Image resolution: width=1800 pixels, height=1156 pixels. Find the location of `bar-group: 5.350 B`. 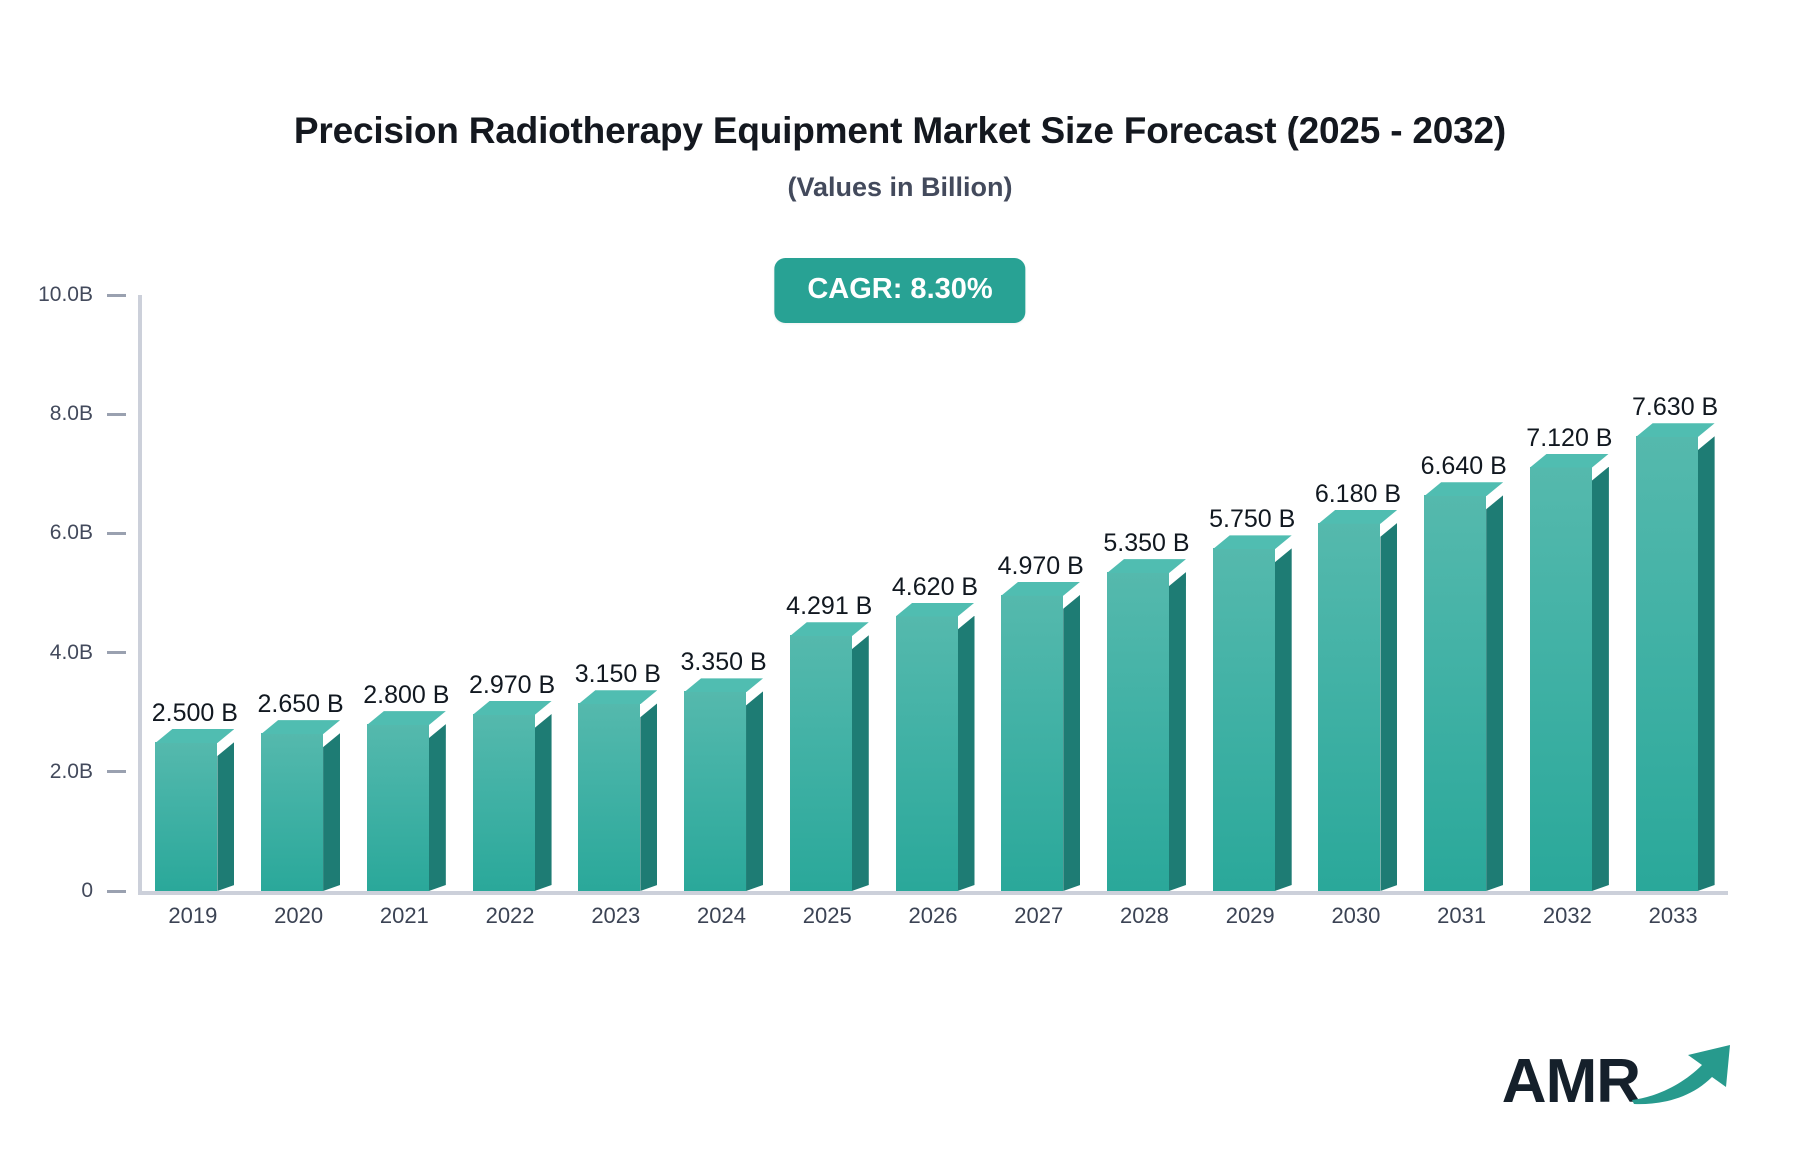

bar-group: 5.350 B is located at coordinates (1146, 593).